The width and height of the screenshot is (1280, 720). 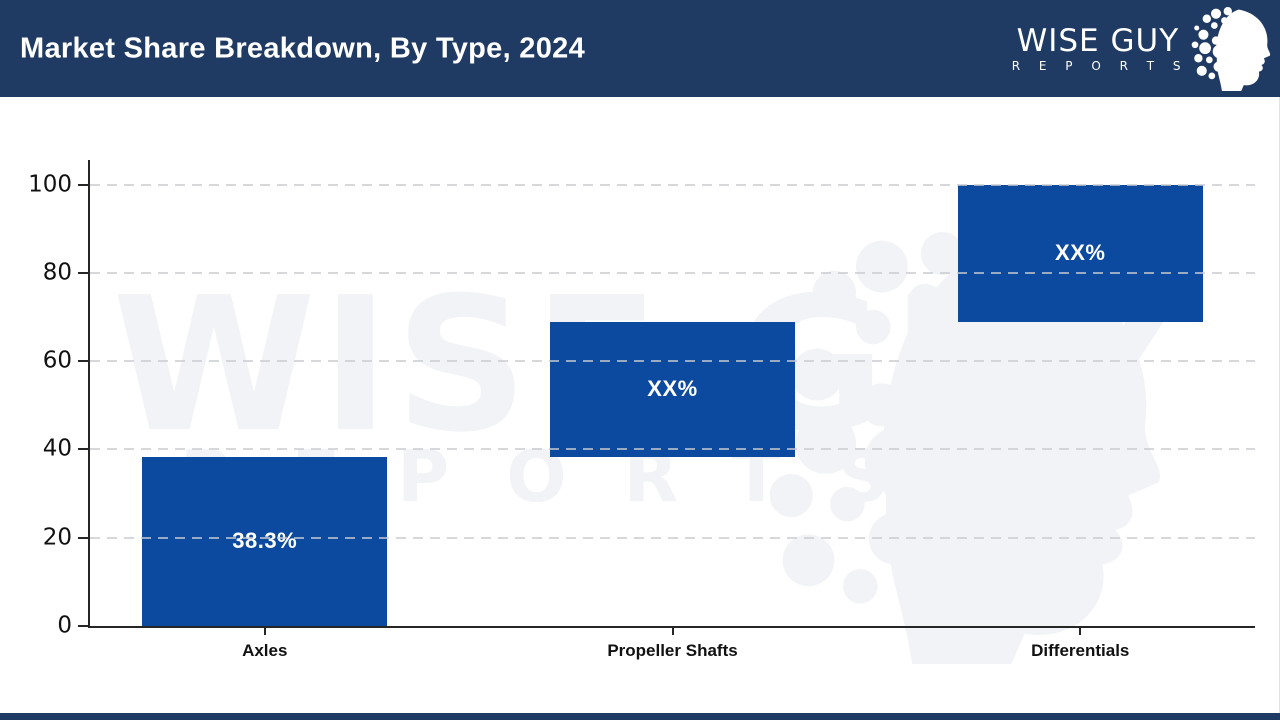 What do you see at coordinates (64, 625) in the screenshot?
I see `y-tick-label-0: 0` at bounding box center [64, 625].